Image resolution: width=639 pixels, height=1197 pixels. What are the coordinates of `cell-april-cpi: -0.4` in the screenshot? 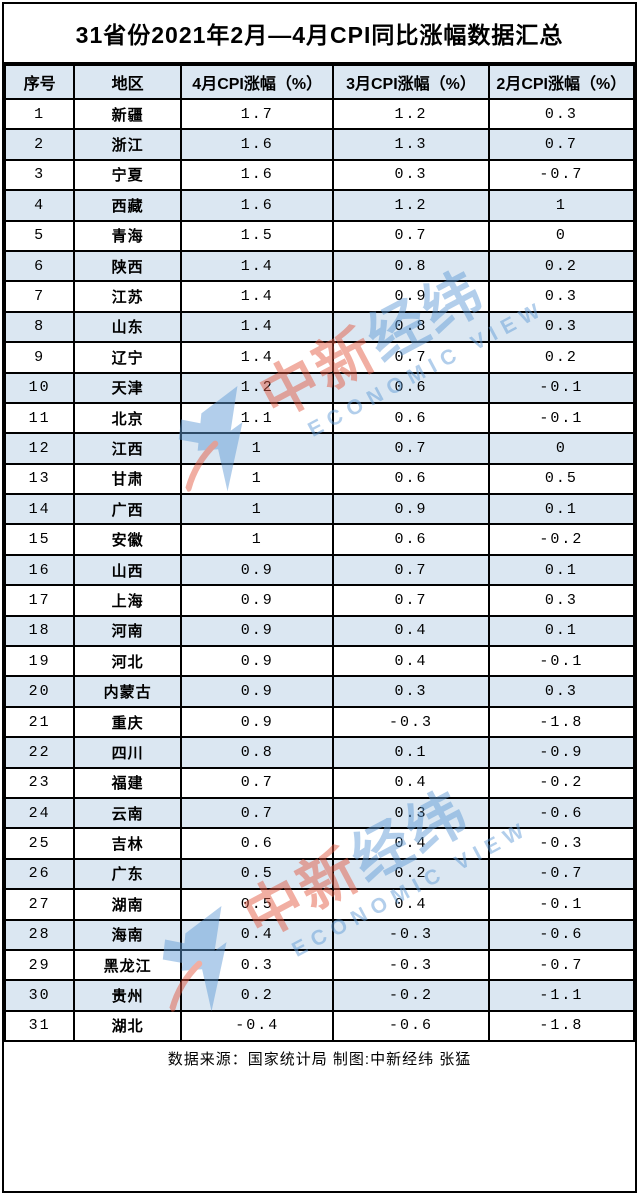 It's located at (257, 1026).